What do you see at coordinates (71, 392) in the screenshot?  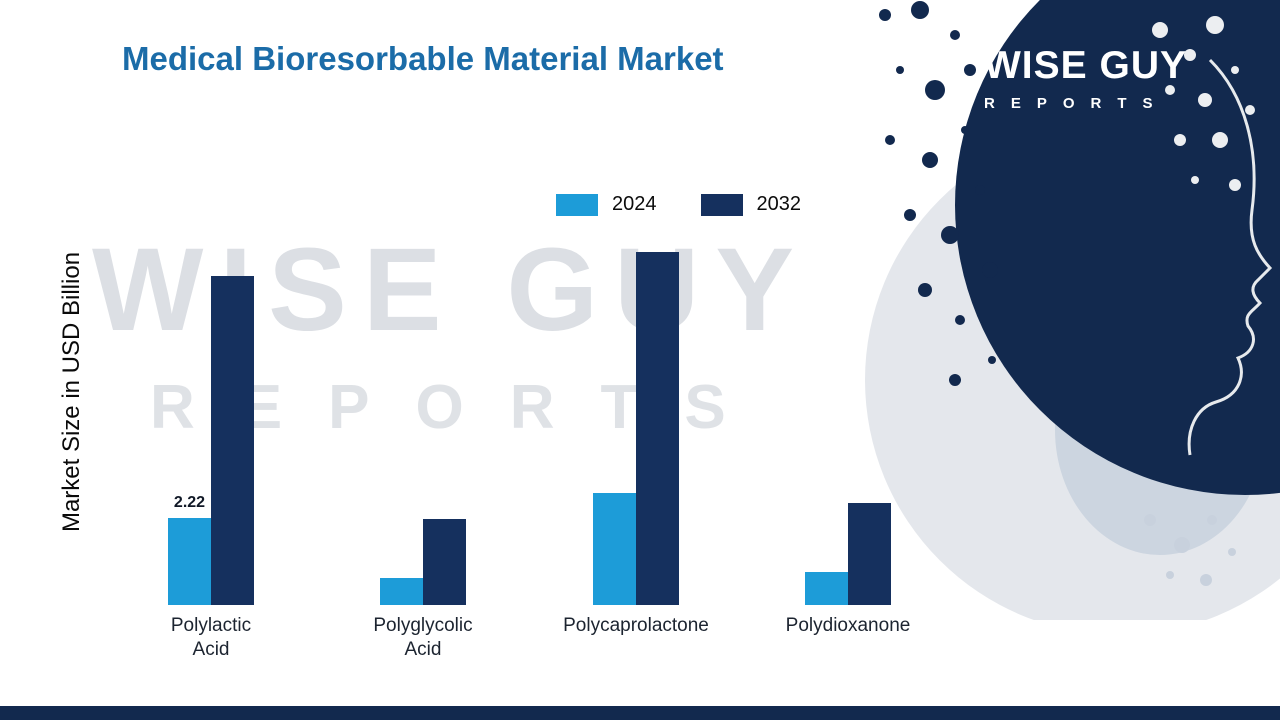 I see `y-axis-label: Market Size in USD Billion` at bounding box center [71, 392].